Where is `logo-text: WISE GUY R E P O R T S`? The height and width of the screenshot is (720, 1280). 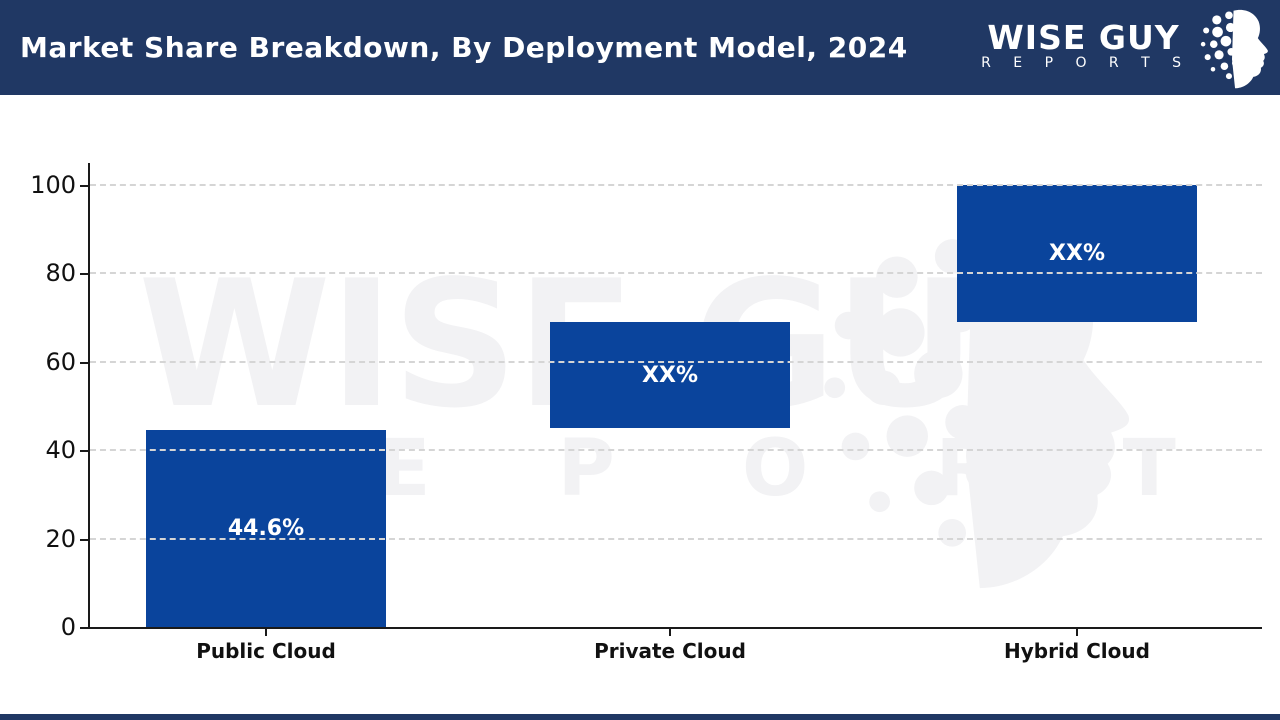 logo-text: WISE GUY R E P O R T S is located at coordinates (1083, 47).